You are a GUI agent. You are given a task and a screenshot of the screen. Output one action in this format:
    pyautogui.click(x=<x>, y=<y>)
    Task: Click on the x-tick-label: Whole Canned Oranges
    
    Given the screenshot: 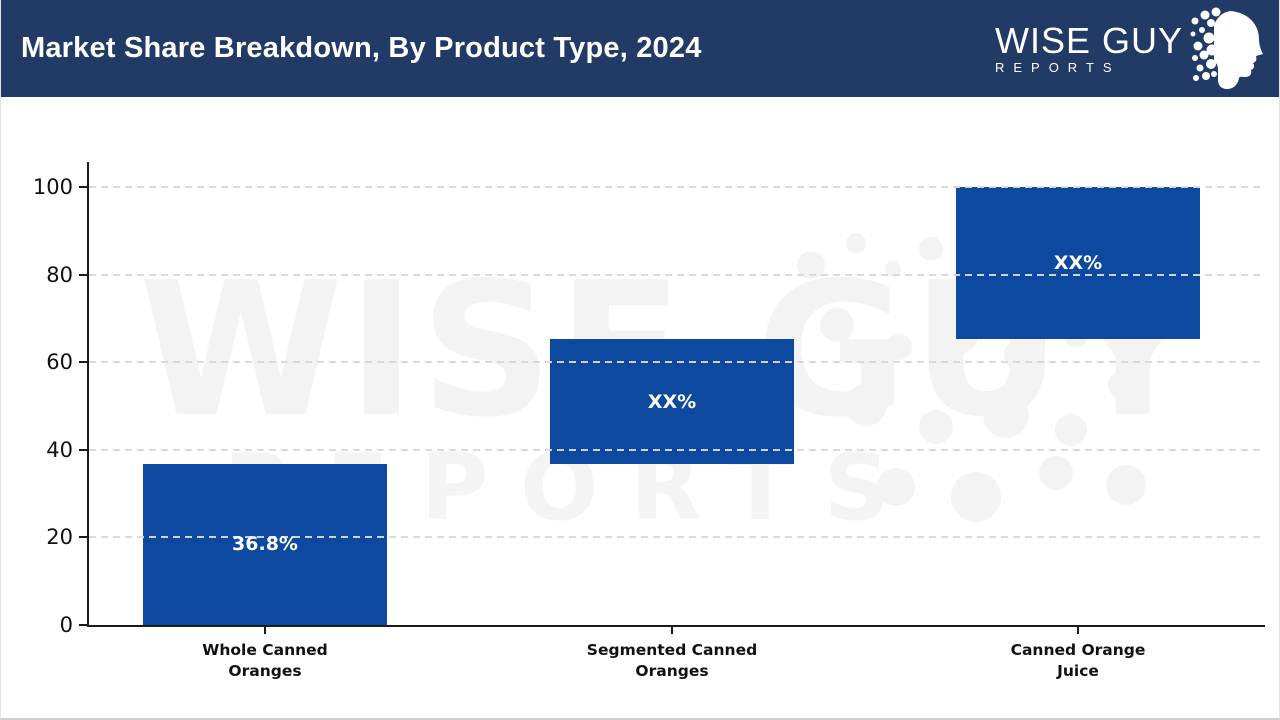 What is the action you would take?
    pyautogui.click(x=265, y=660)
    